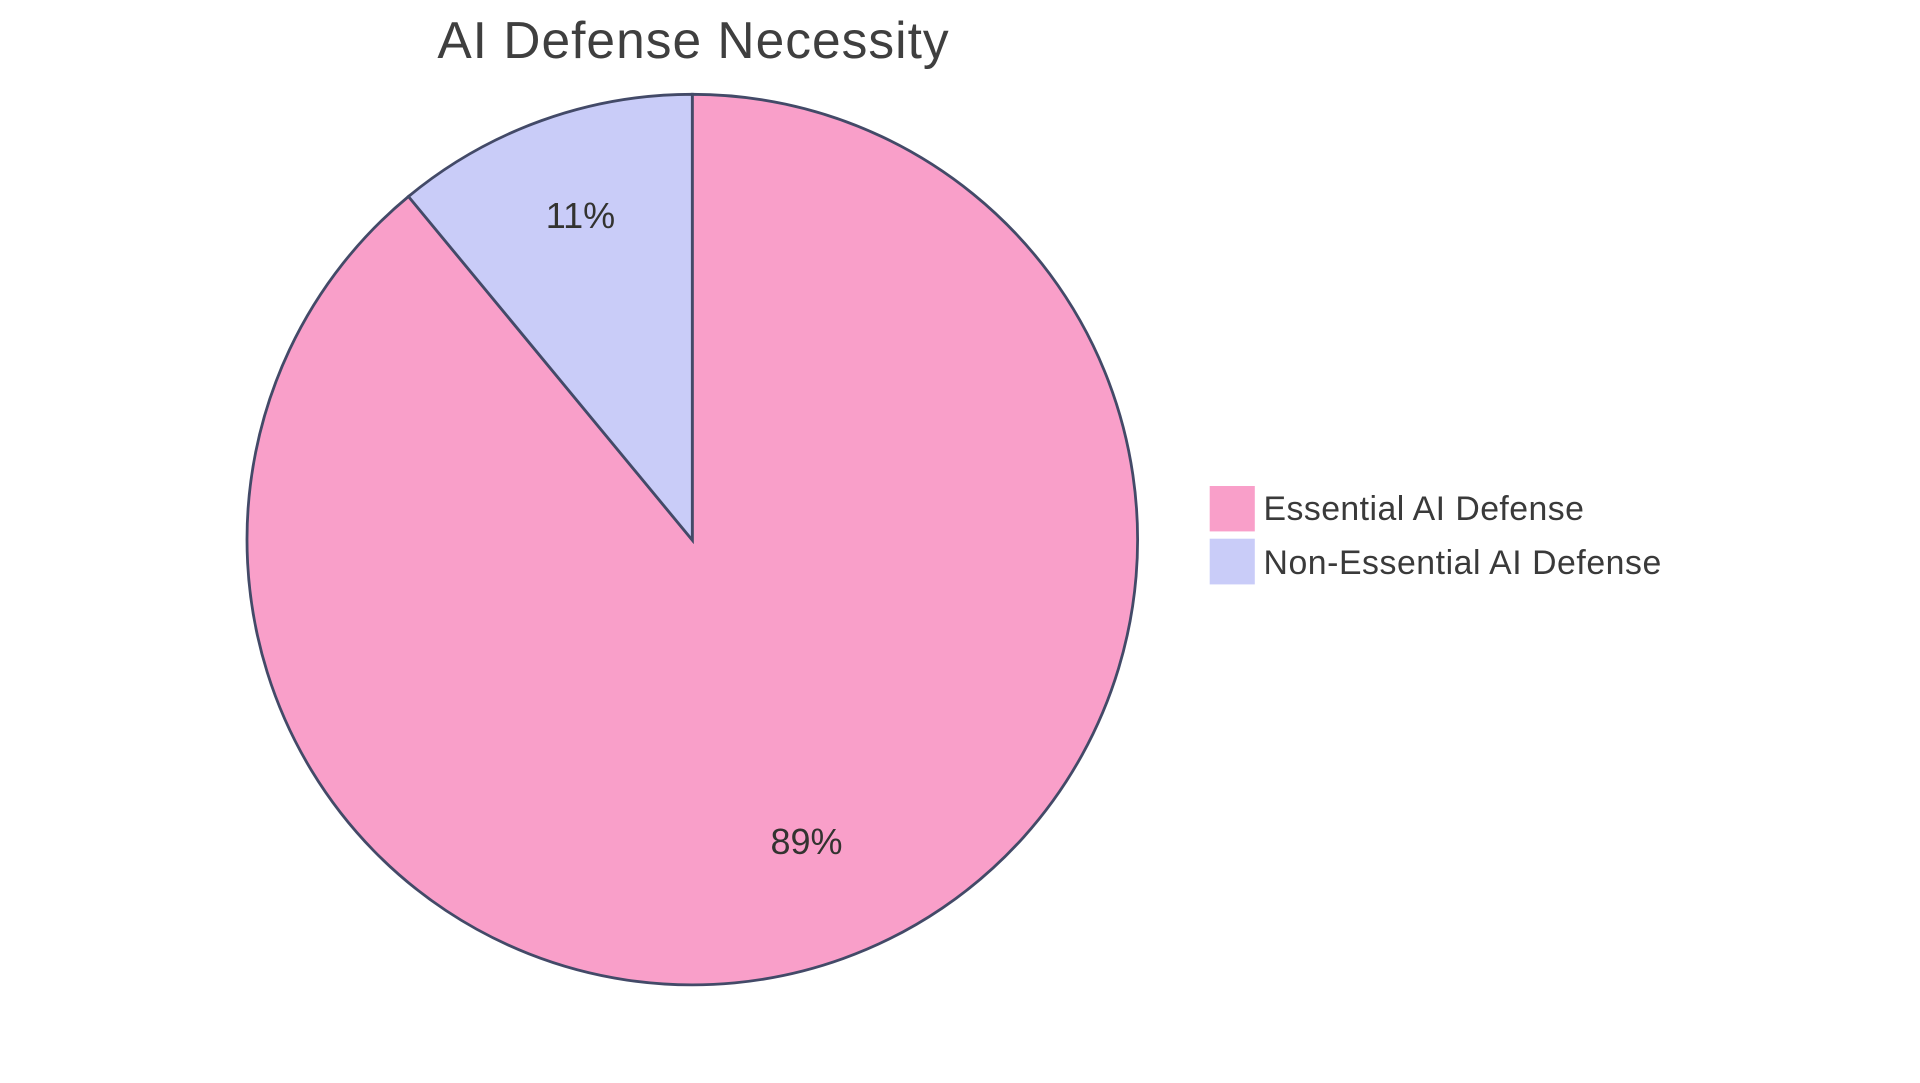  Describe the element at coordinates (580, 215) in the screenshot. I see `svg-text: 11%` at that location.